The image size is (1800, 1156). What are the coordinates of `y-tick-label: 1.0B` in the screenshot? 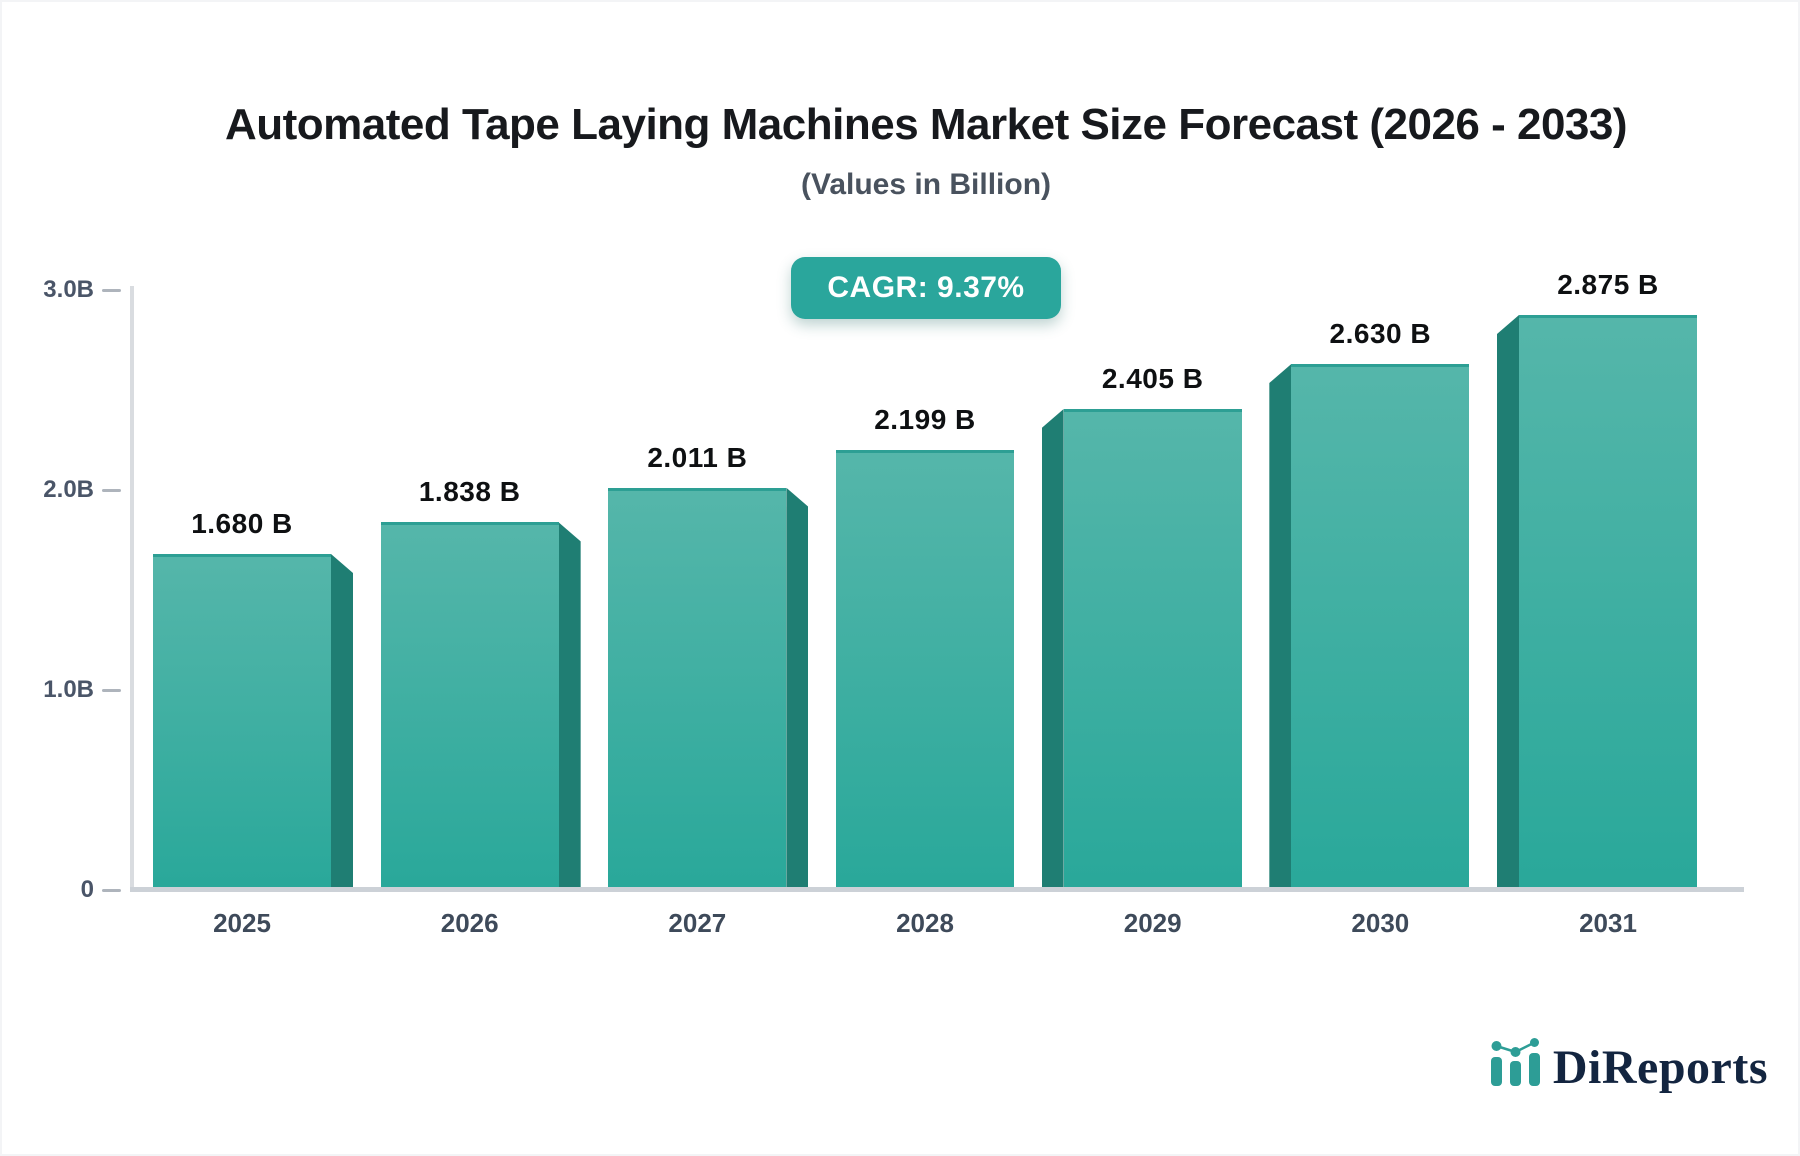 It's located at (68, 689).